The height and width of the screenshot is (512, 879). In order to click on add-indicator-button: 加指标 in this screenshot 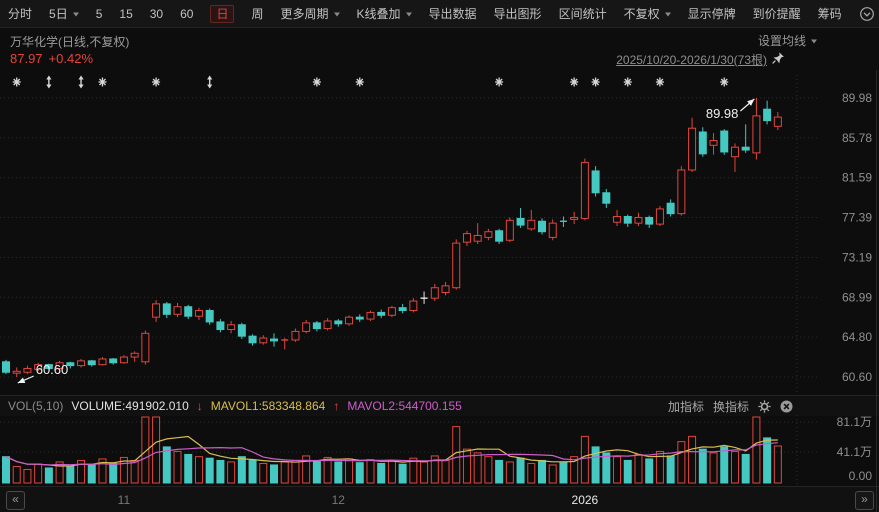, I will do `click(685, 406)`.